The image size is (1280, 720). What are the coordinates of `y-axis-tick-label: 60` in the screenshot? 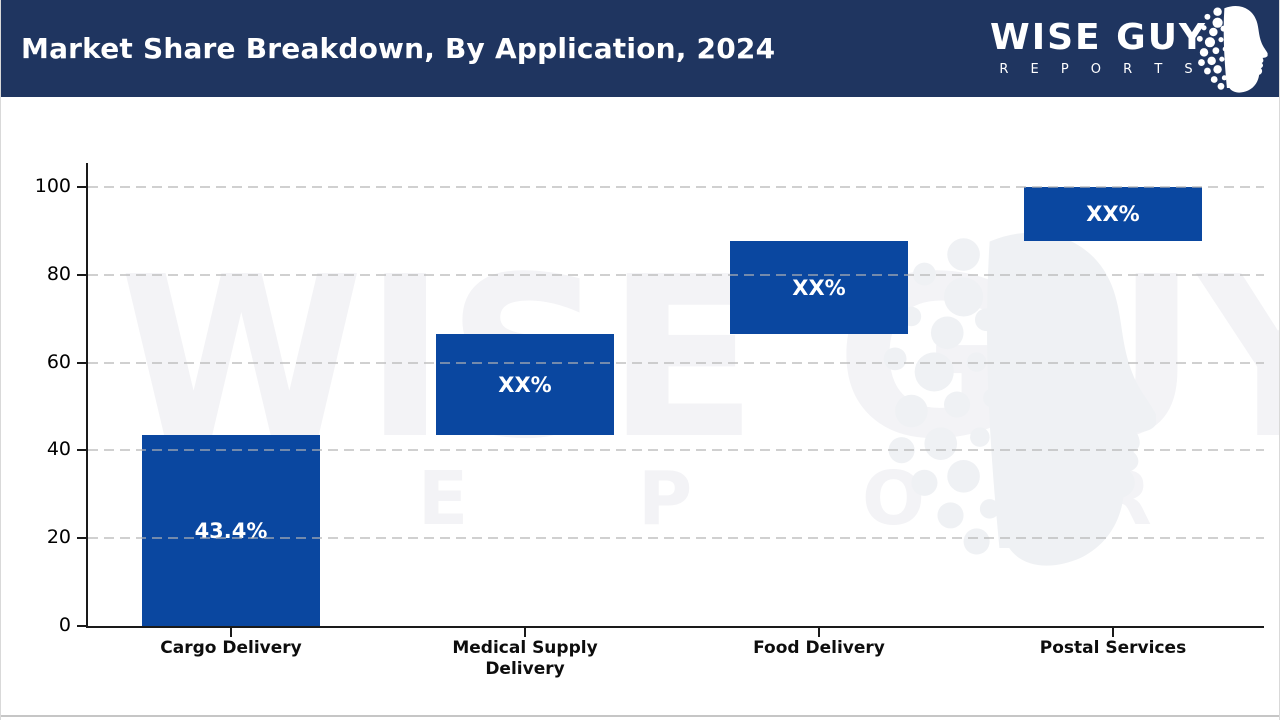 It's located at (58, 361).